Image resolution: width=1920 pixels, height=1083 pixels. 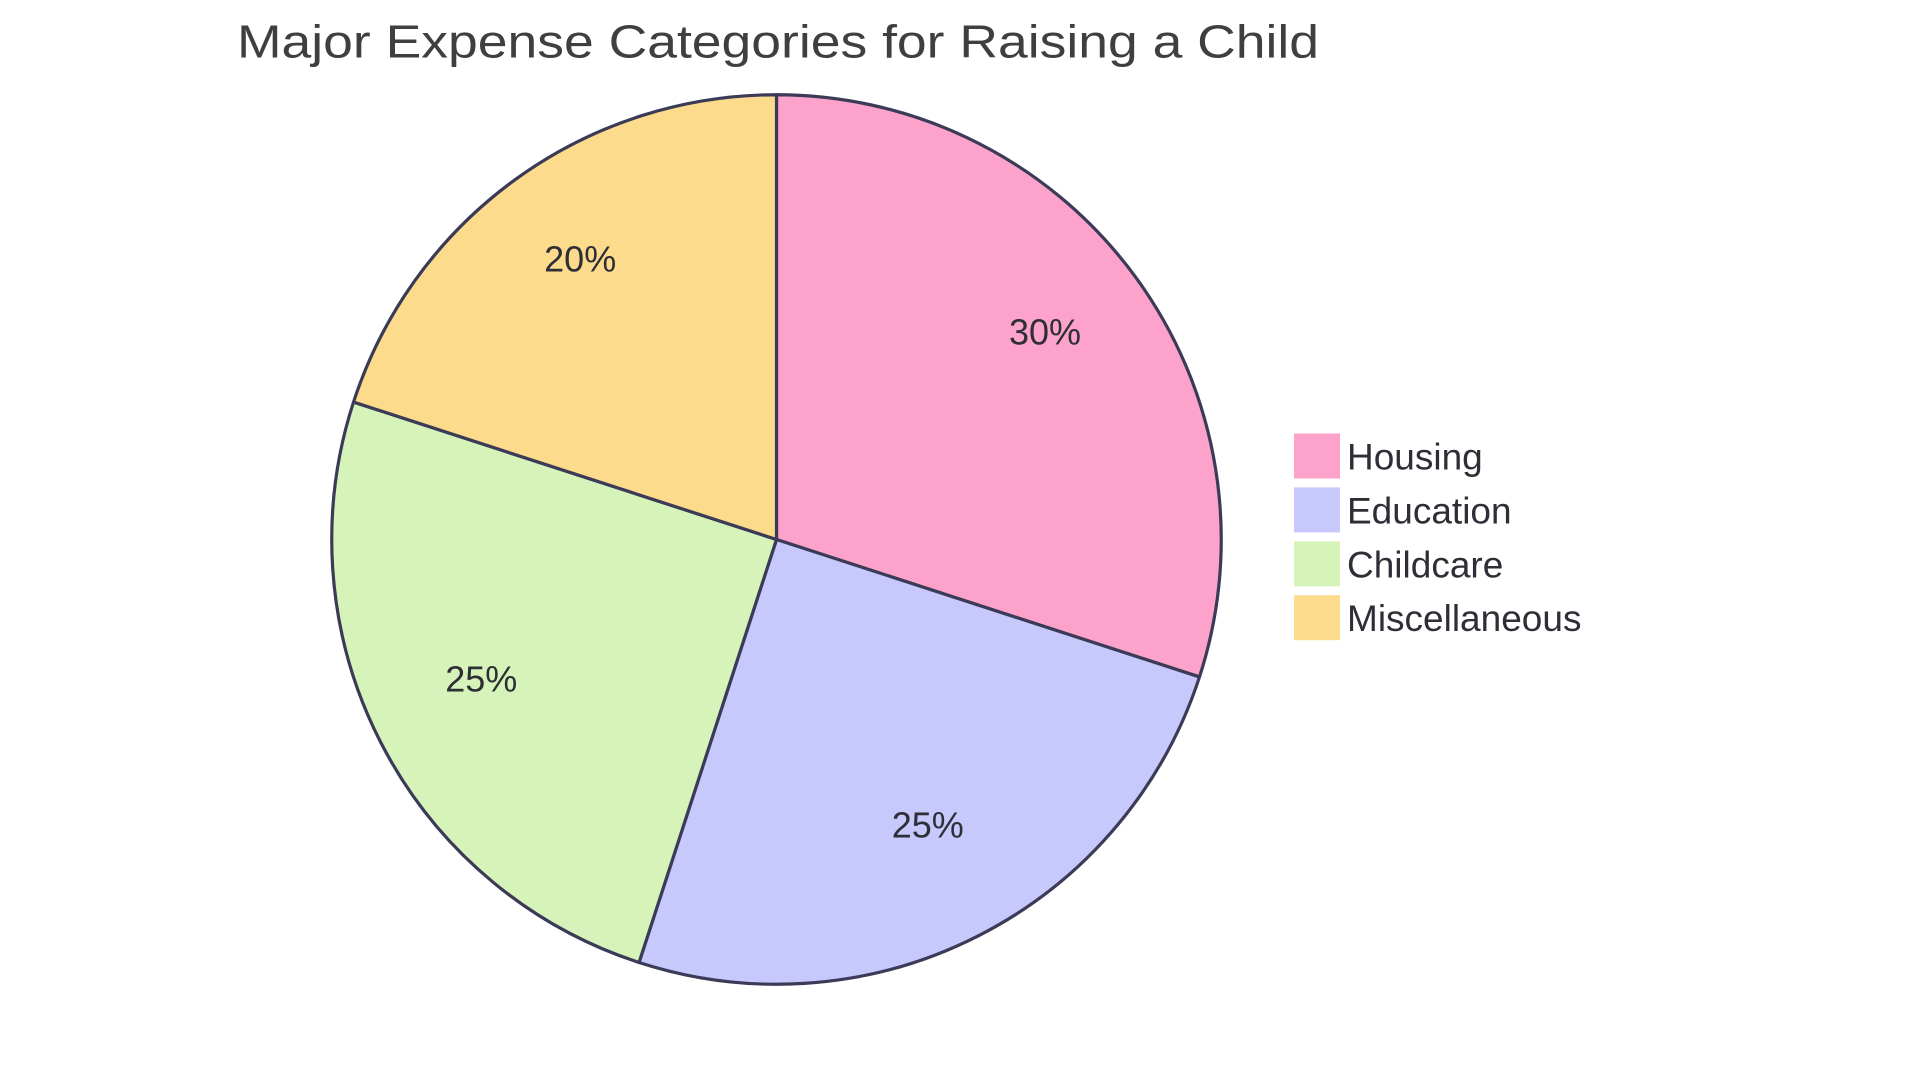 I want to click on svg-text: 20%, so click(x=580, y=258).